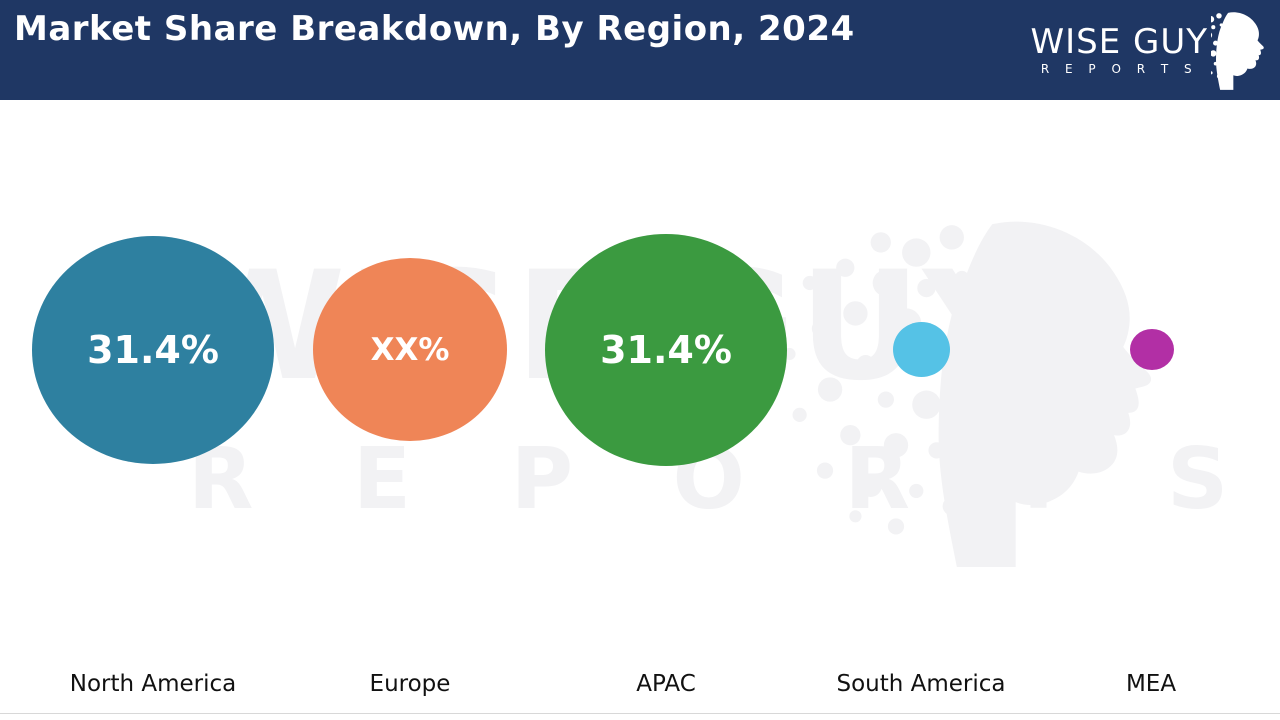  I want to click on watermark-head-icon, so click(967, 394).